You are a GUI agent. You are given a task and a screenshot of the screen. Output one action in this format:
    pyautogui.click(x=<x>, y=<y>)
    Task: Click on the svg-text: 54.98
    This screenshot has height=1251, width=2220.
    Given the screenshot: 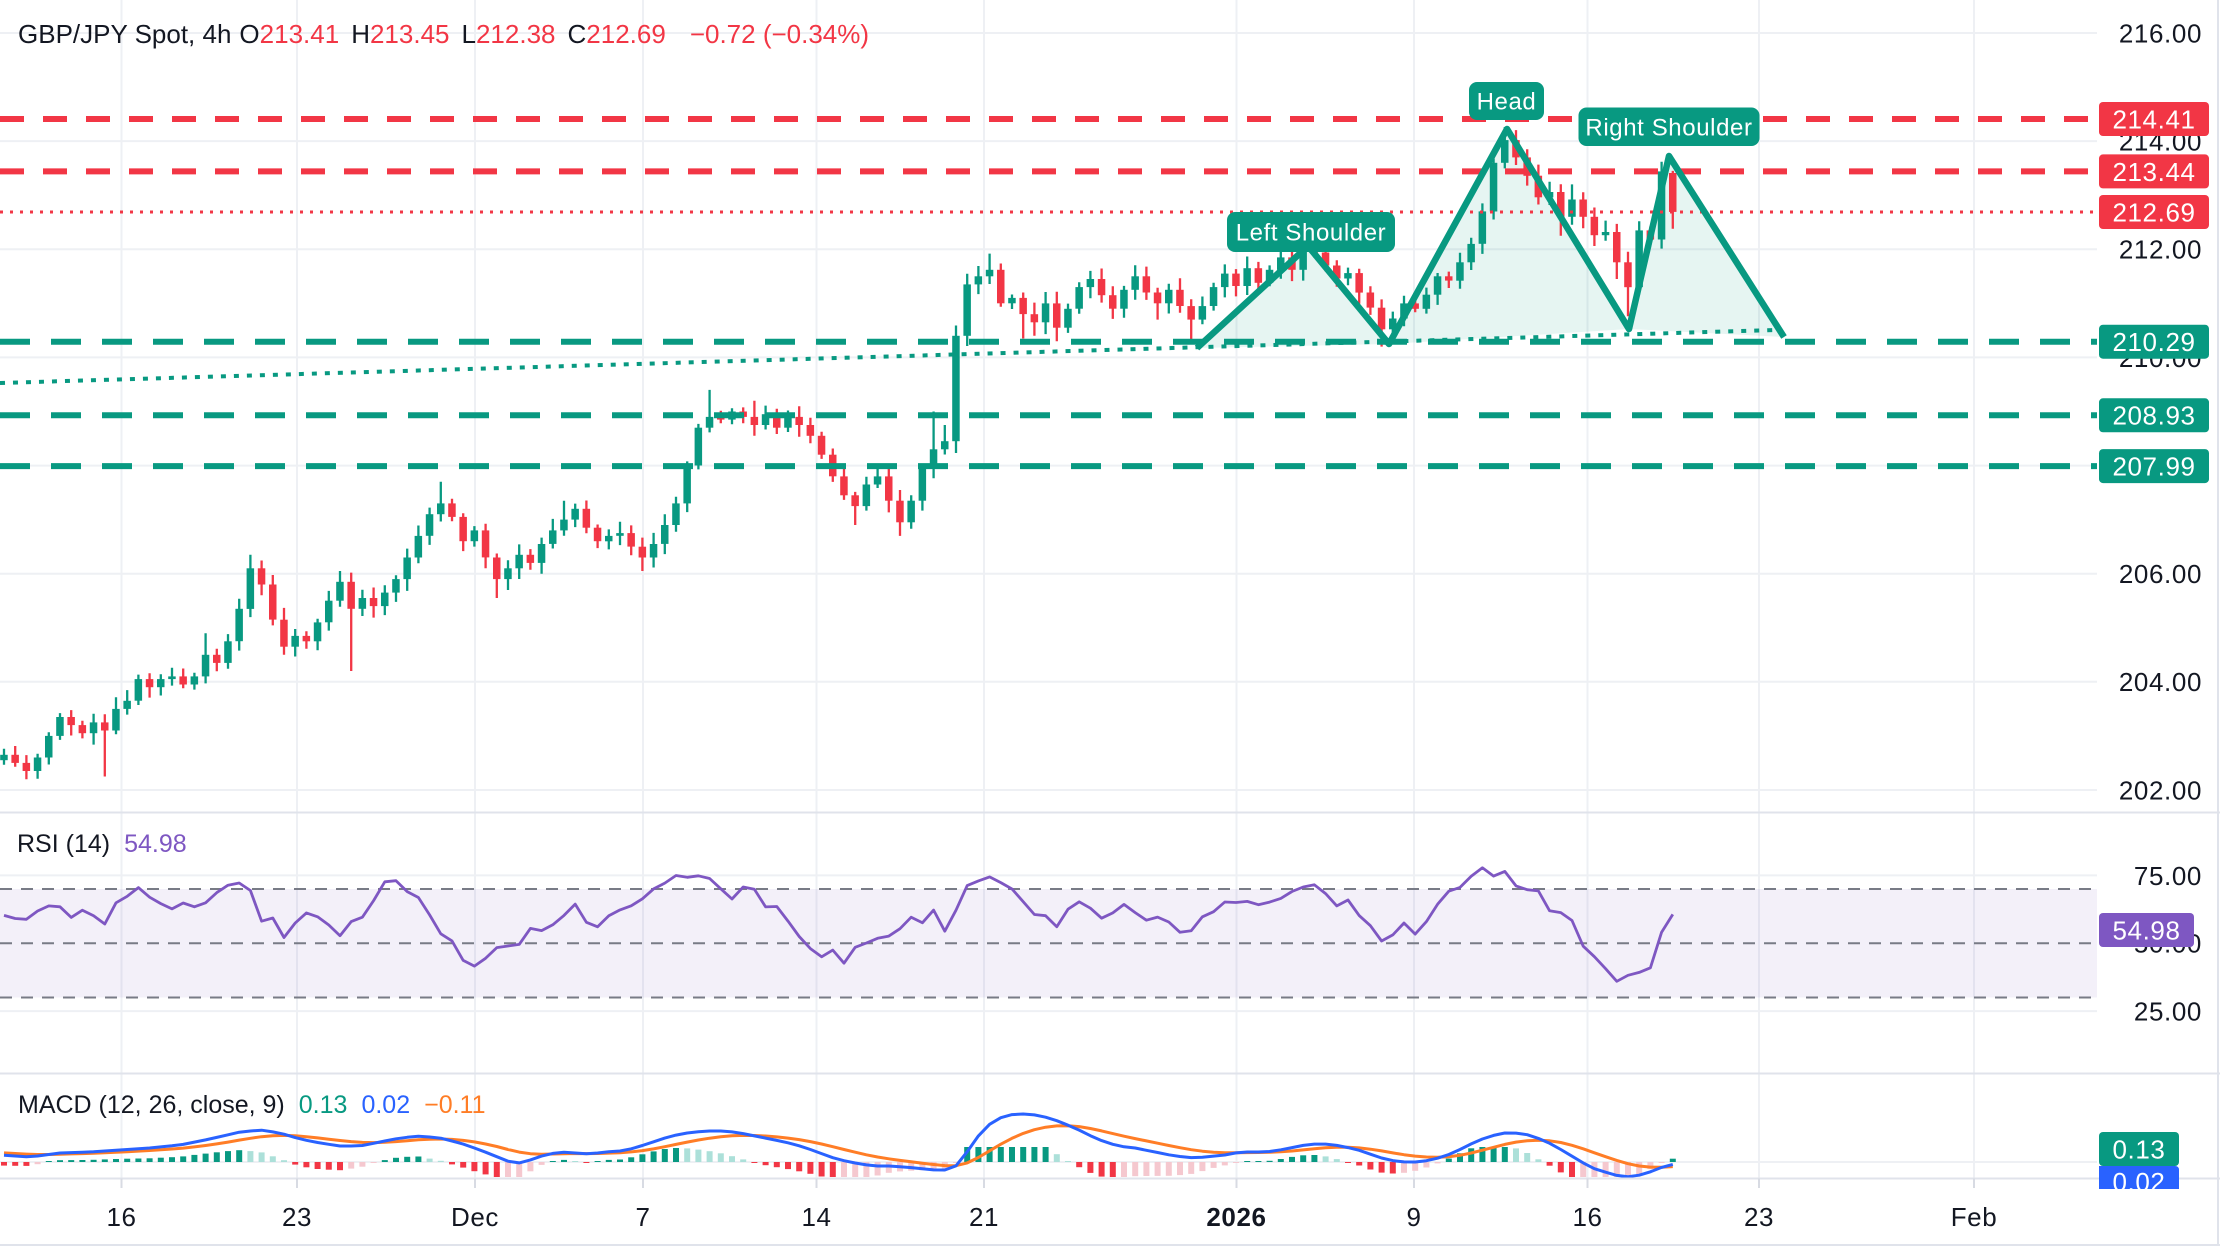 What is the action you would take?
    pyautogui.click(x=2146, y=930)
    